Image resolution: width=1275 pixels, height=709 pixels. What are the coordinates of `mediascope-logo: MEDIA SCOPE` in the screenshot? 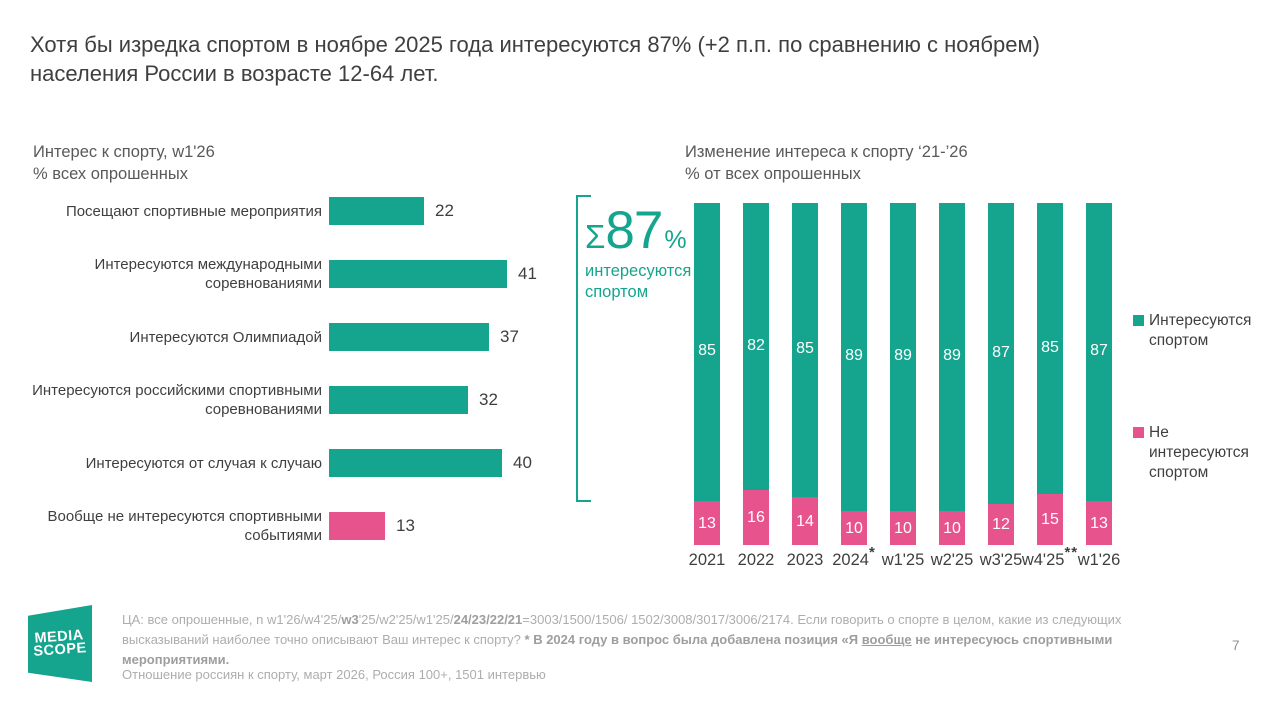 It's located at (60, 643).